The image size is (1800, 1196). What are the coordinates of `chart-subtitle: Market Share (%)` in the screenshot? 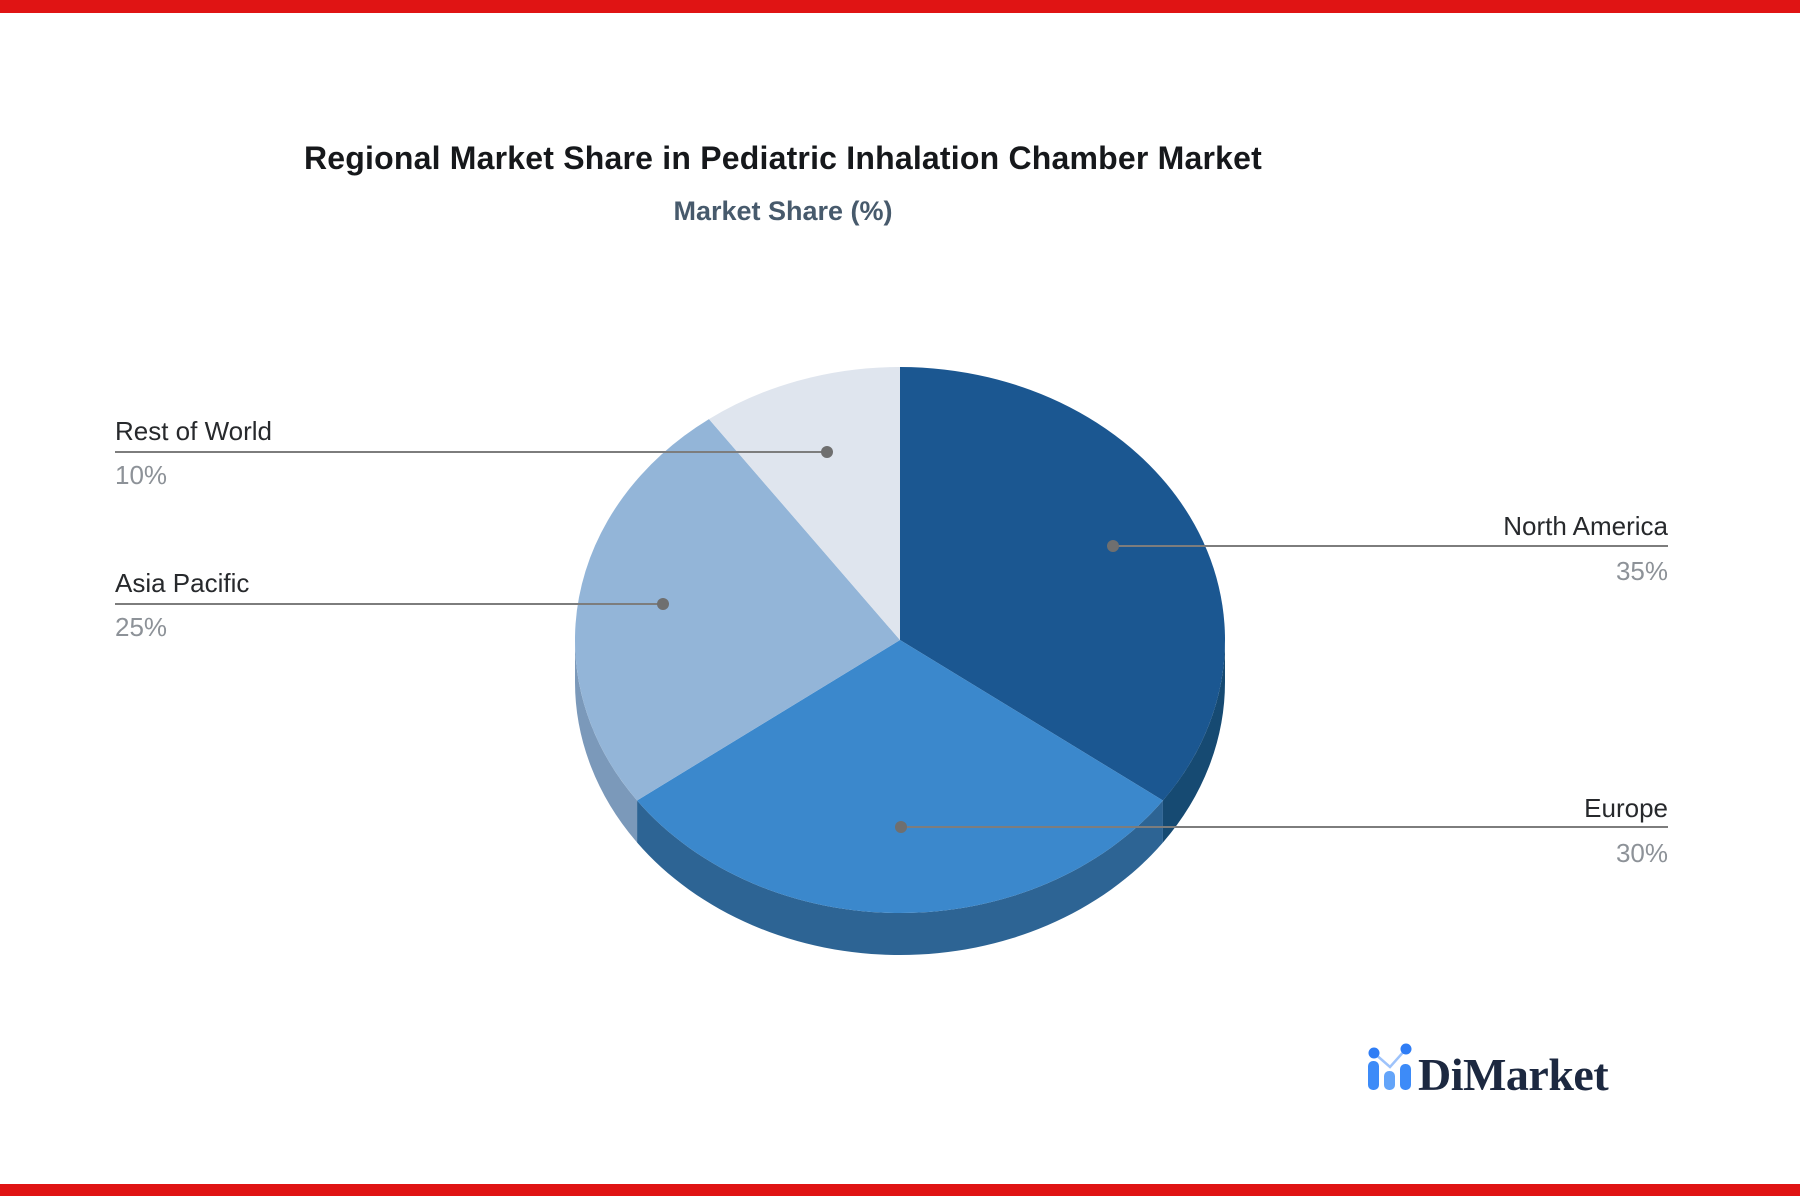 It's located at (783, 211).